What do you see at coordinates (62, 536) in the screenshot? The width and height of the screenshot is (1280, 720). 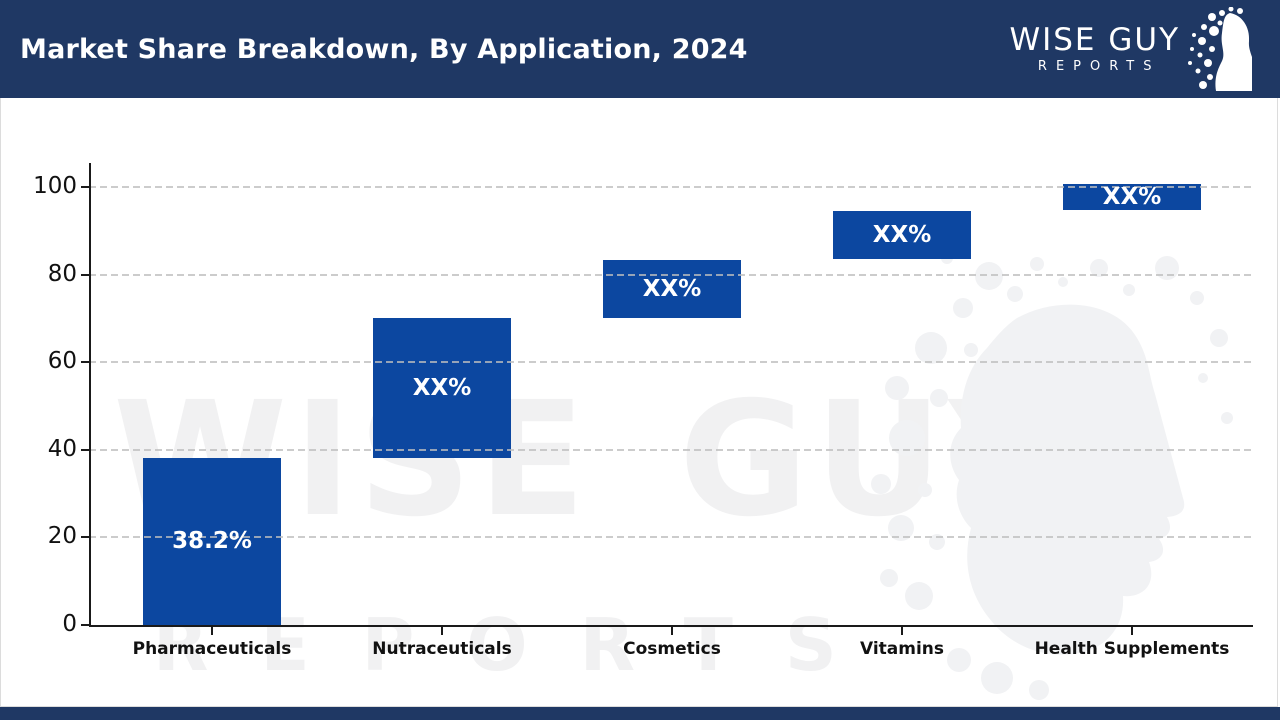 I see `y-tick-label: 20` at bounding box center [62, 536].